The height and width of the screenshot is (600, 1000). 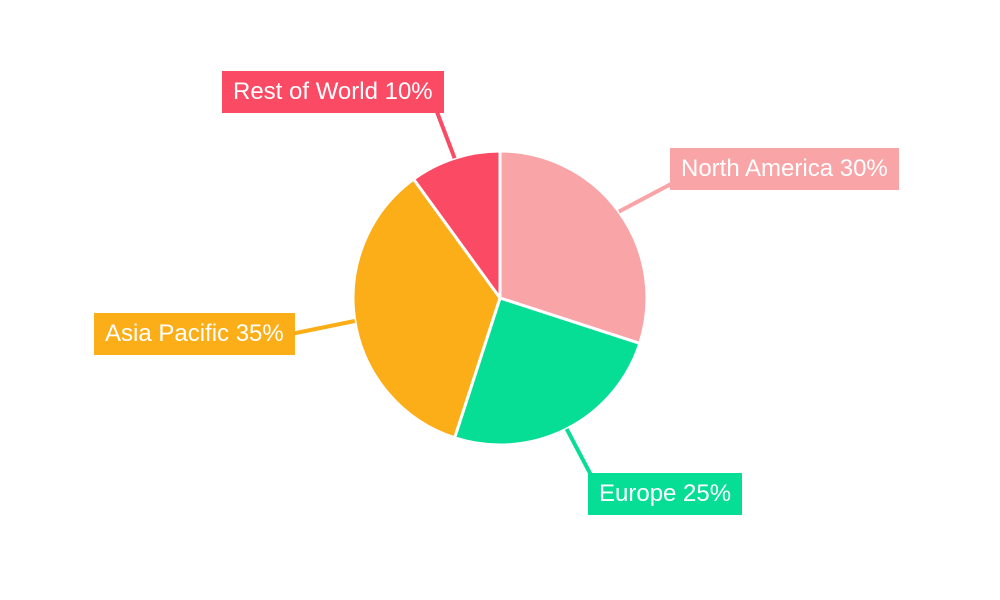 I want to click on leader-line-europe, so click(x=579, y=453).